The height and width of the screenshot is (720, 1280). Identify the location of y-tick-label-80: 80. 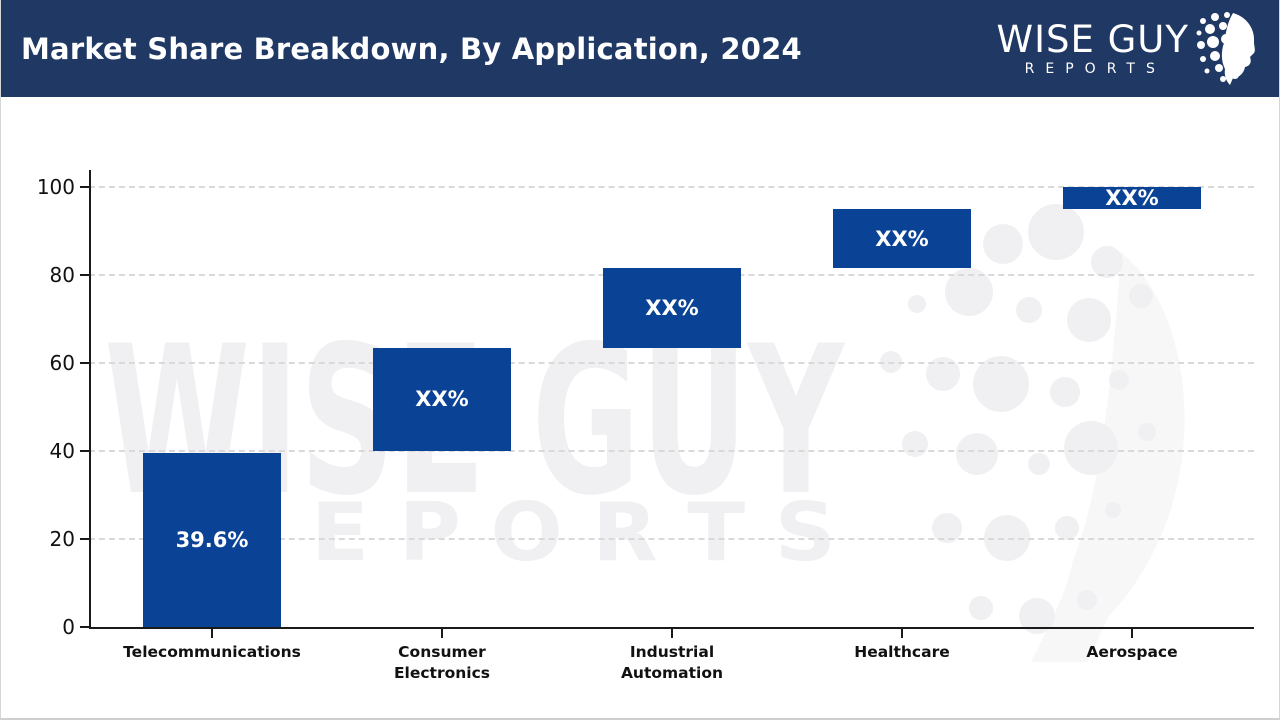
(62, 275).